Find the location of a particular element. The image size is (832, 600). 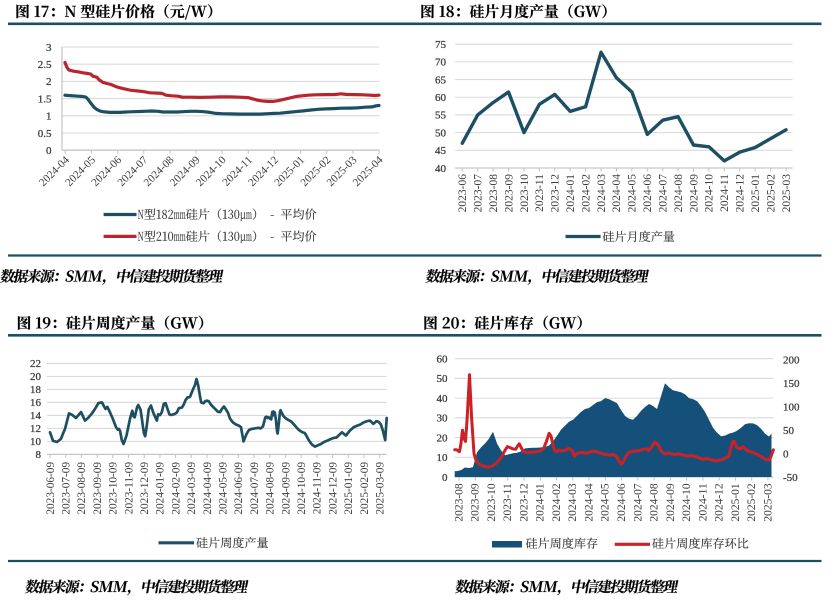

svg-text: 2025-02-09 is located at coordinates (365, 488).